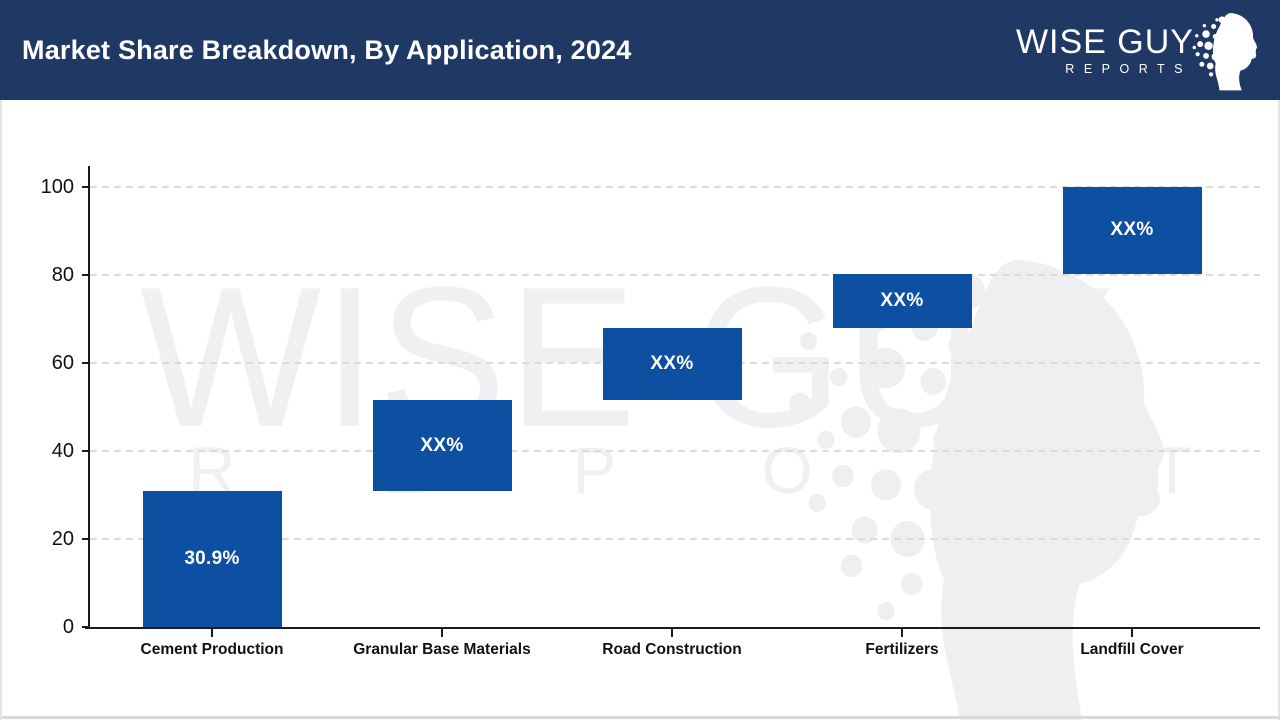  What do you see at coordinates (57, 187) in the screenshot?
I see `y-tick-label: 100` at bounding box center [57, 187].